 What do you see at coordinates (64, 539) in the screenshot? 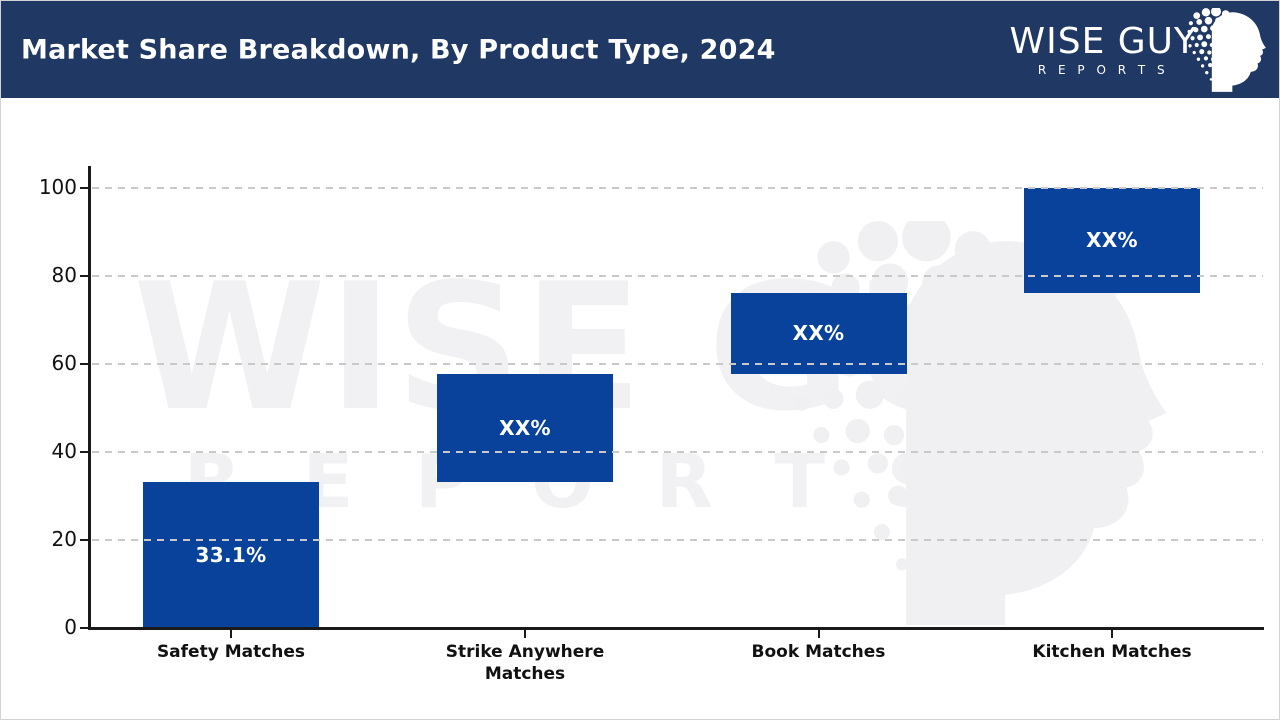
I see `y-tick-label: 20` at bounding box center [64, 539].